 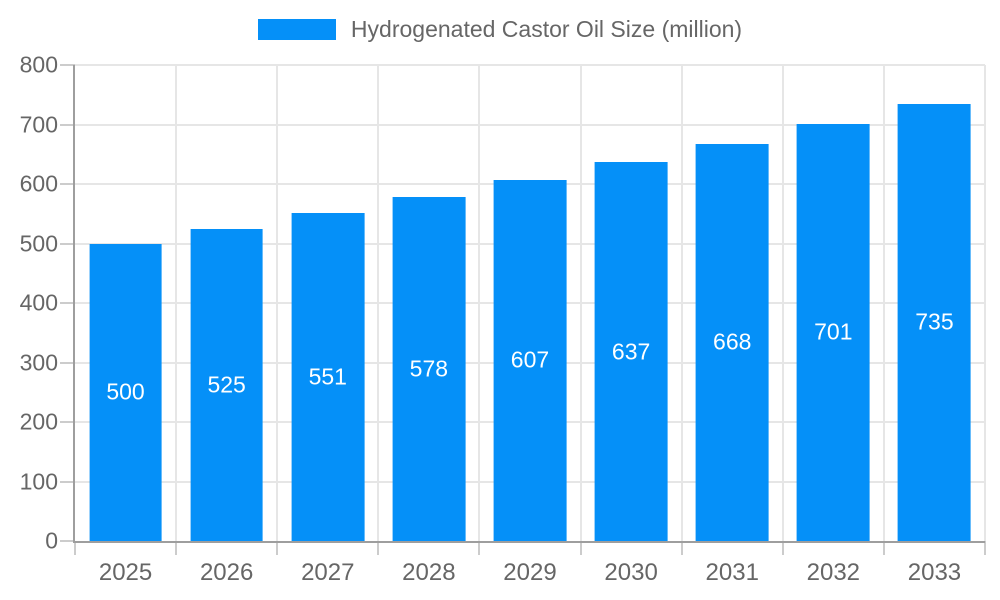 What do you see at coordinates (38, 481) in the screenshot?
I see `y-axis-label: 100` at bounding box center [38, 481].